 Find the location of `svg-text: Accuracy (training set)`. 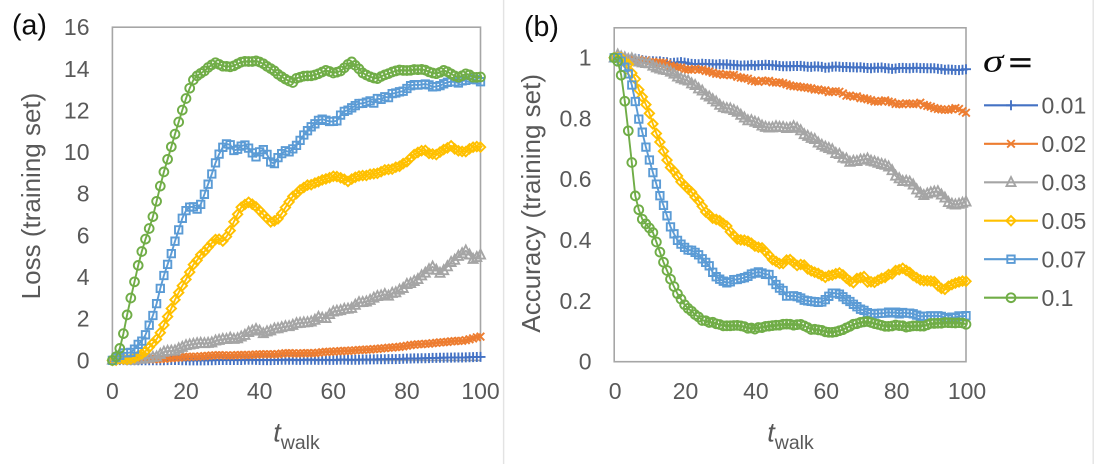

svg-text: Accuracy (training set) is located at coordinates (531, 203).